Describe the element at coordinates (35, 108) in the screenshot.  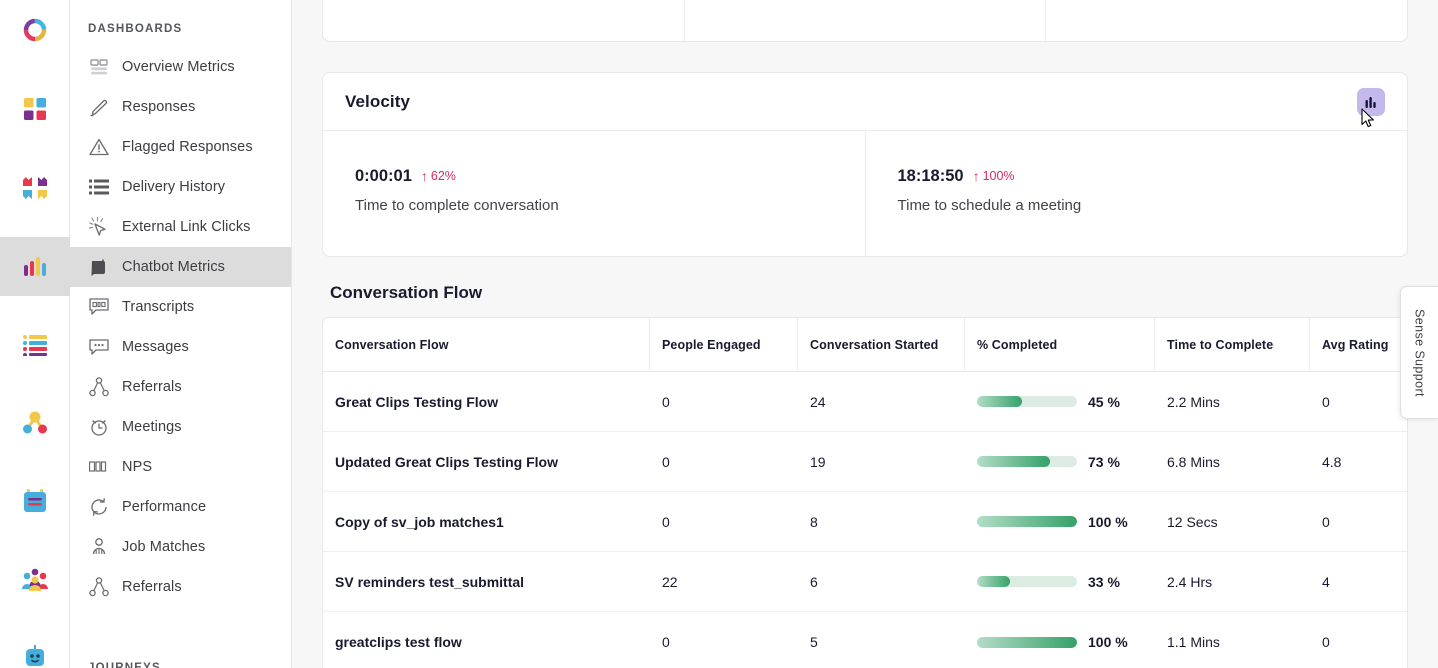
I see `rail-item-apps-grid` at that location.